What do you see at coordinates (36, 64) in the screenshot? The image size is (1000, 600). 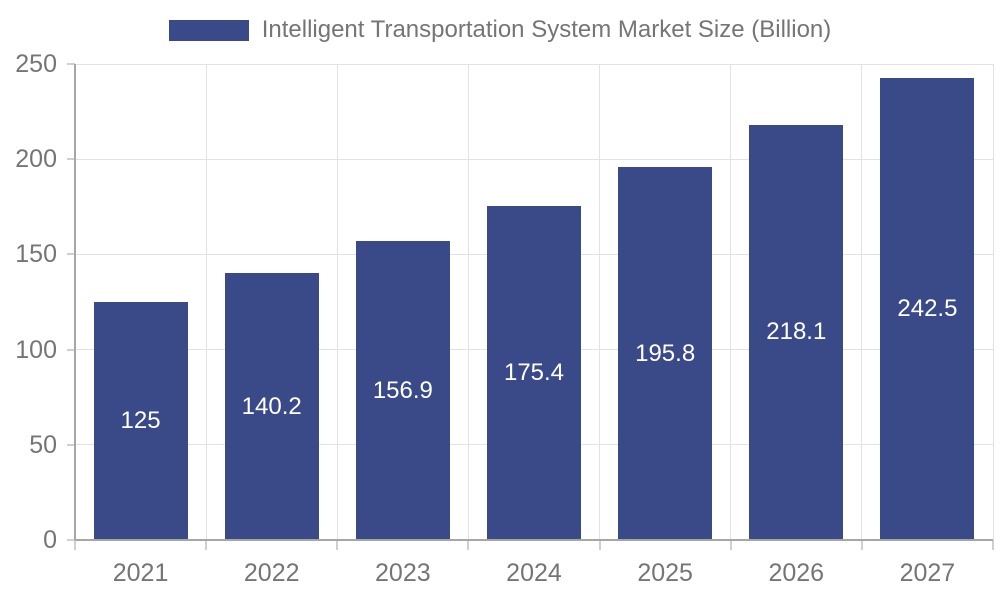 I see `y-tick-label: 250` at bounding box center [36, 64].